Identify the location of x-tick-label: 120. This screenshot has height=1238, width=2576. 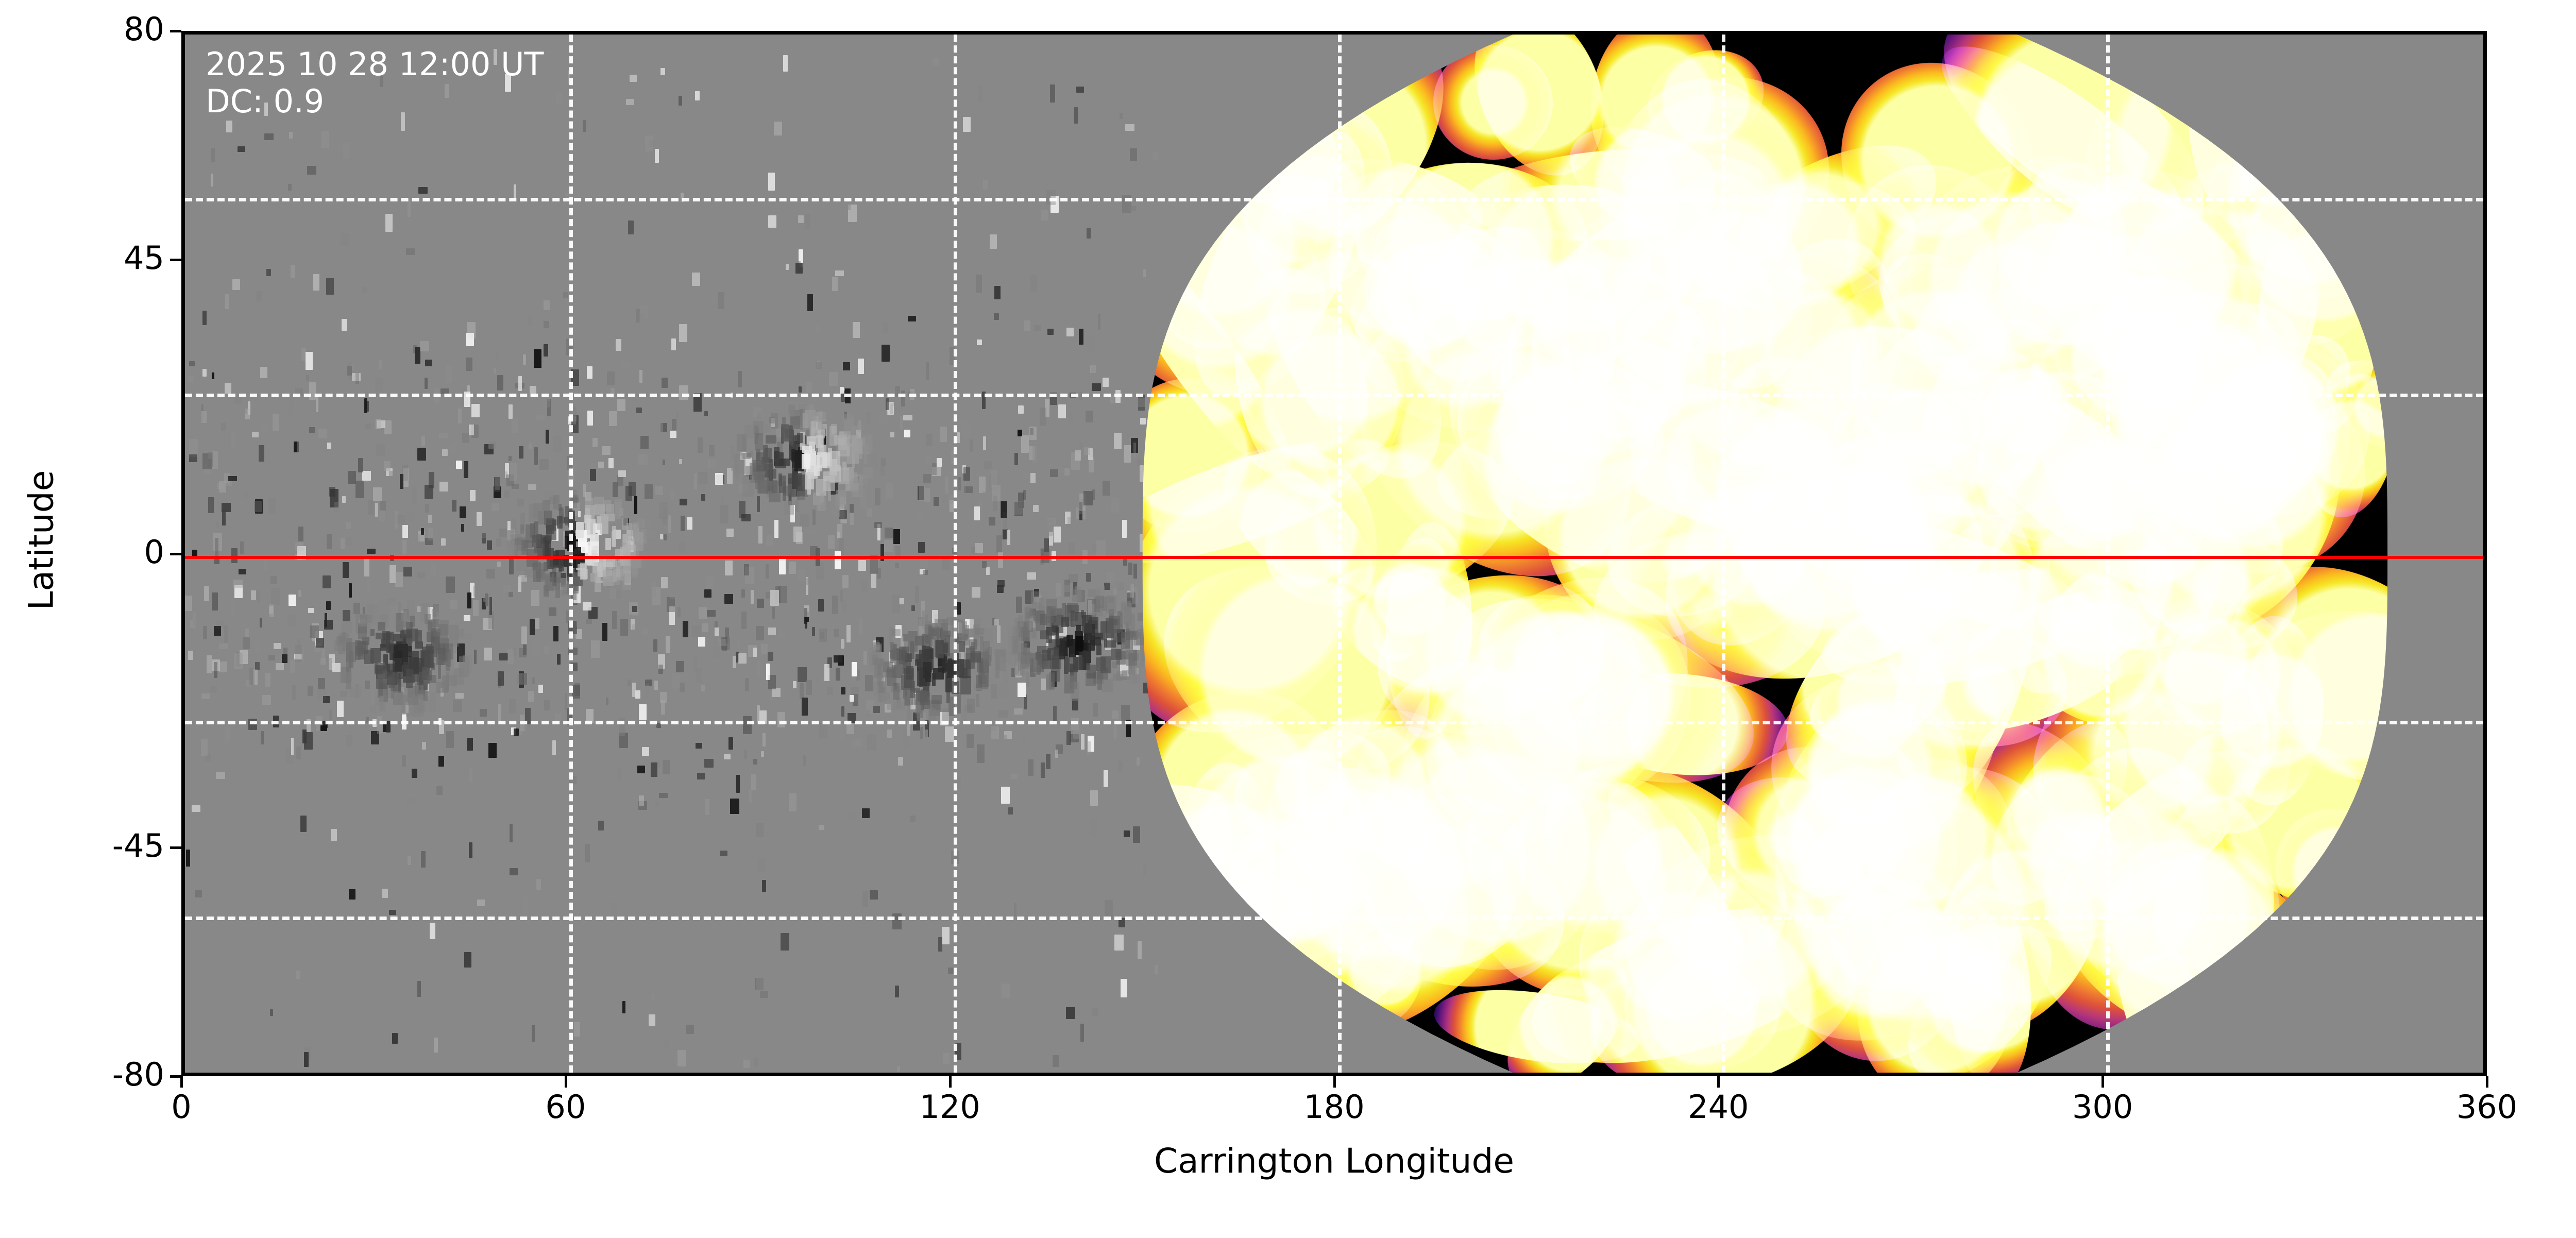
(949, 1107).